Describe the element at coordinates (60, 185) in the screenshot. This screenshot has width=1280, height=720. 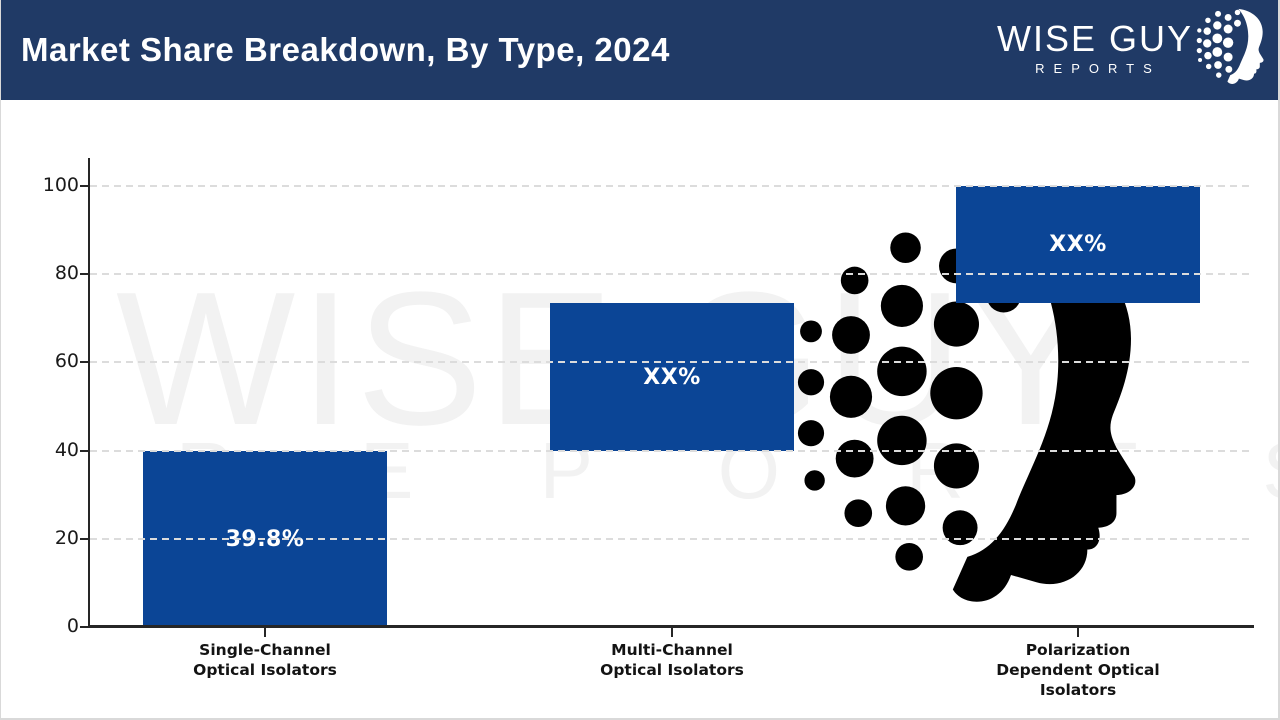
I see `y-tick-label: 100` at that location.